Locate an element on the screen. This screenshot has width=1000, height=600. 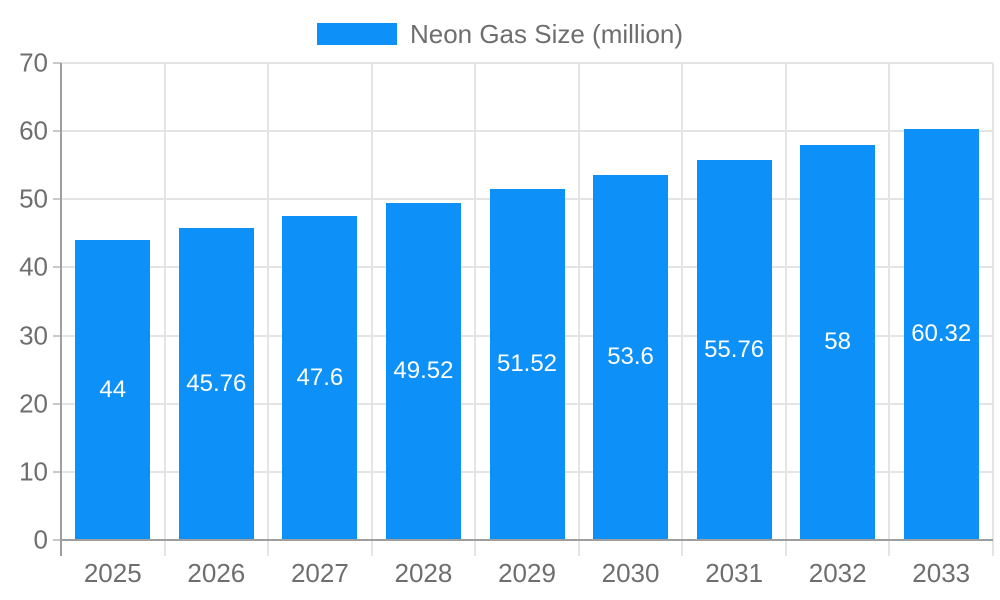
bar-2028 is located at coordinates (423, 371).